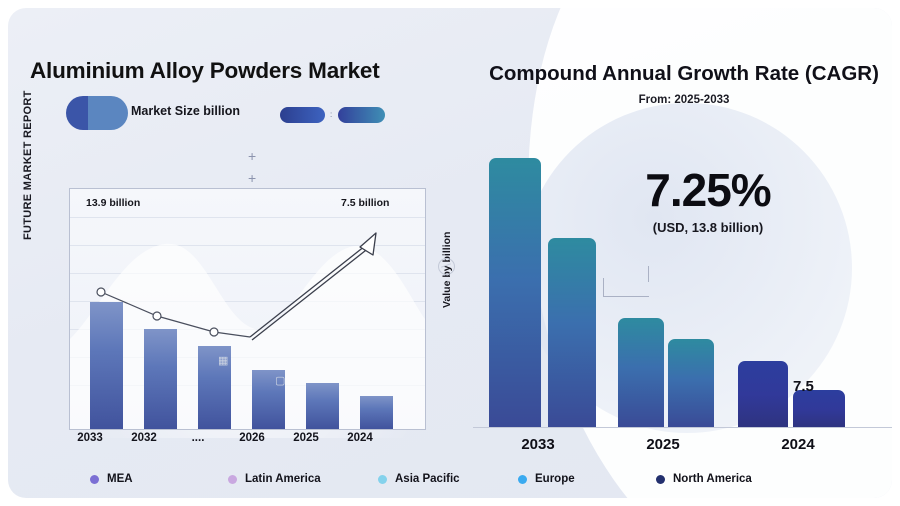 The height and width of the screenshot is (506, 900). Describe the element at coordinates (120, 479) in the screenshot. I see `legend-label-mea: MEA` at that location.